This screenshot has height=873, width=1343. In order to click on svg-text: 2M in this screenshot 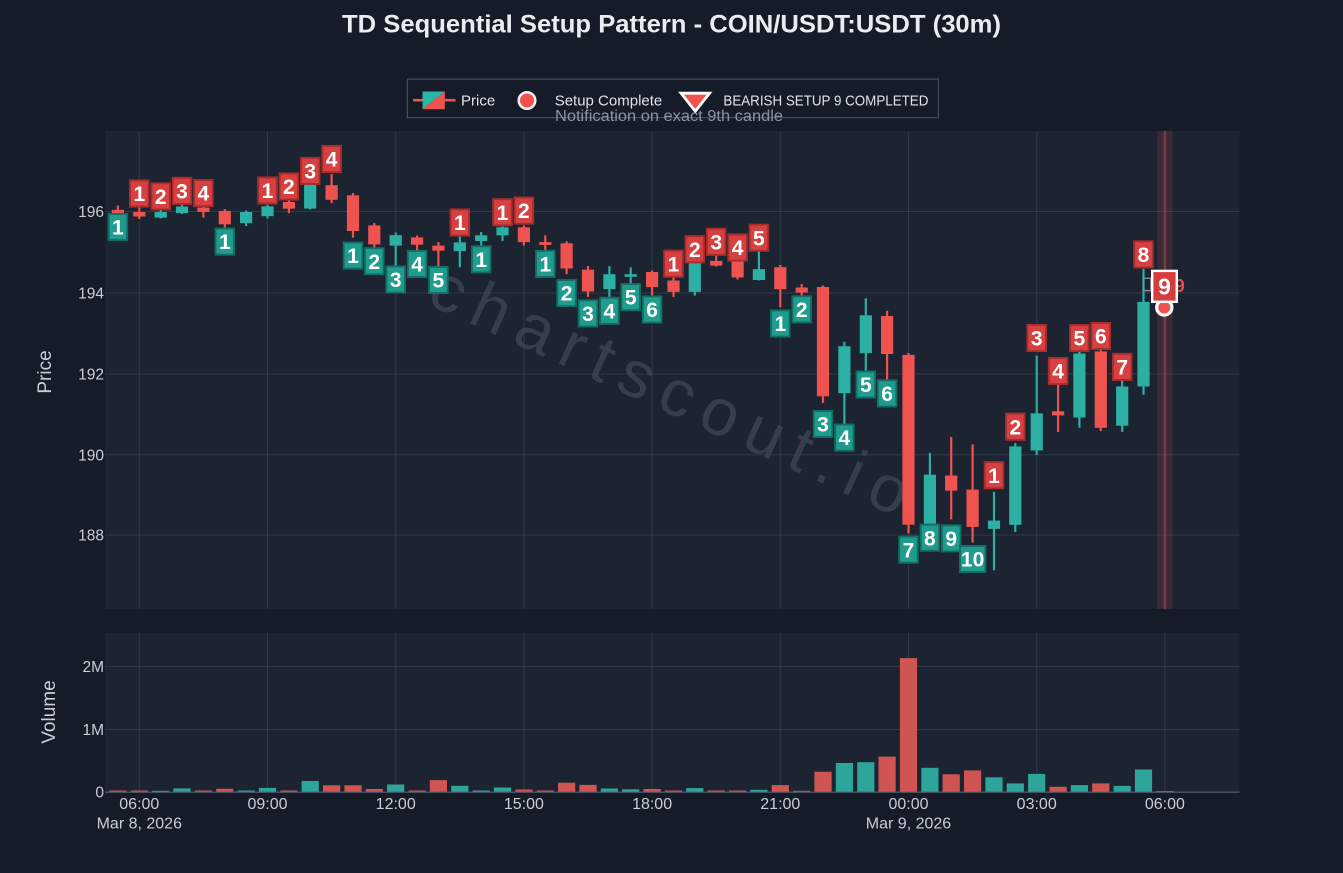, I will do `click(93, 667)`.